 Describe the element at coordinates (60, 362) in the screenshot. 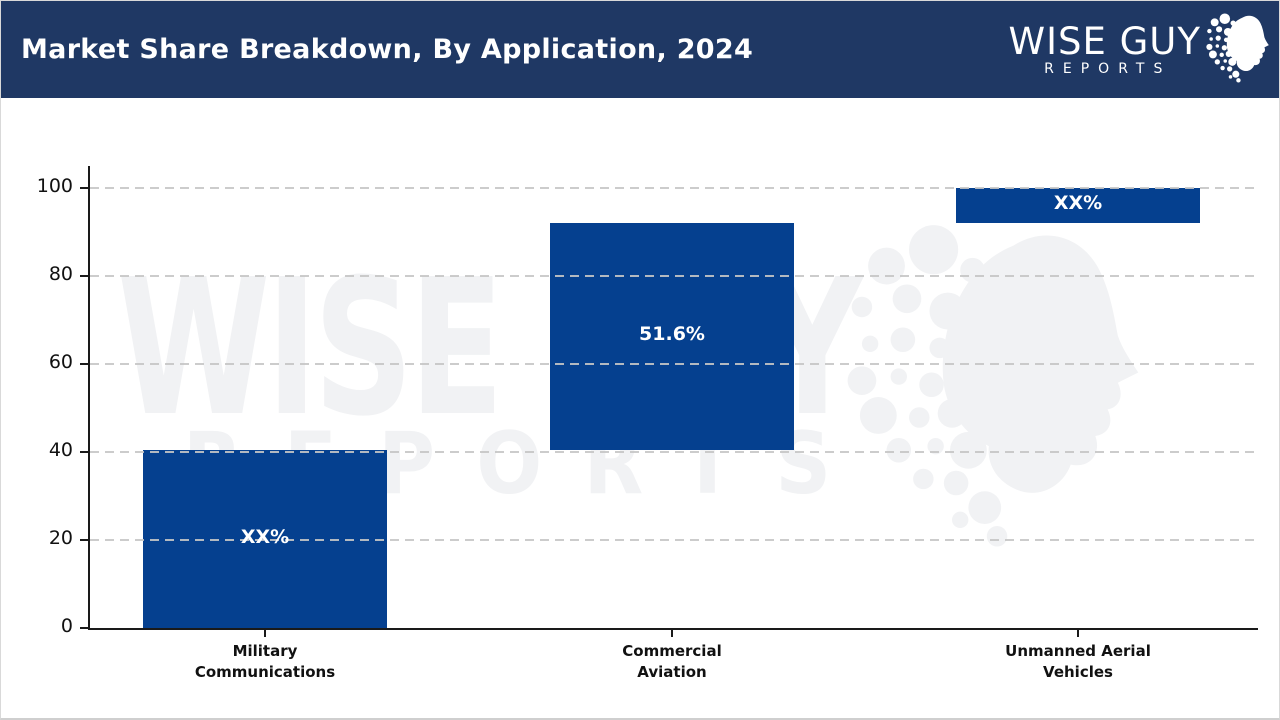

I see `y-tick-label: 60` at that location.